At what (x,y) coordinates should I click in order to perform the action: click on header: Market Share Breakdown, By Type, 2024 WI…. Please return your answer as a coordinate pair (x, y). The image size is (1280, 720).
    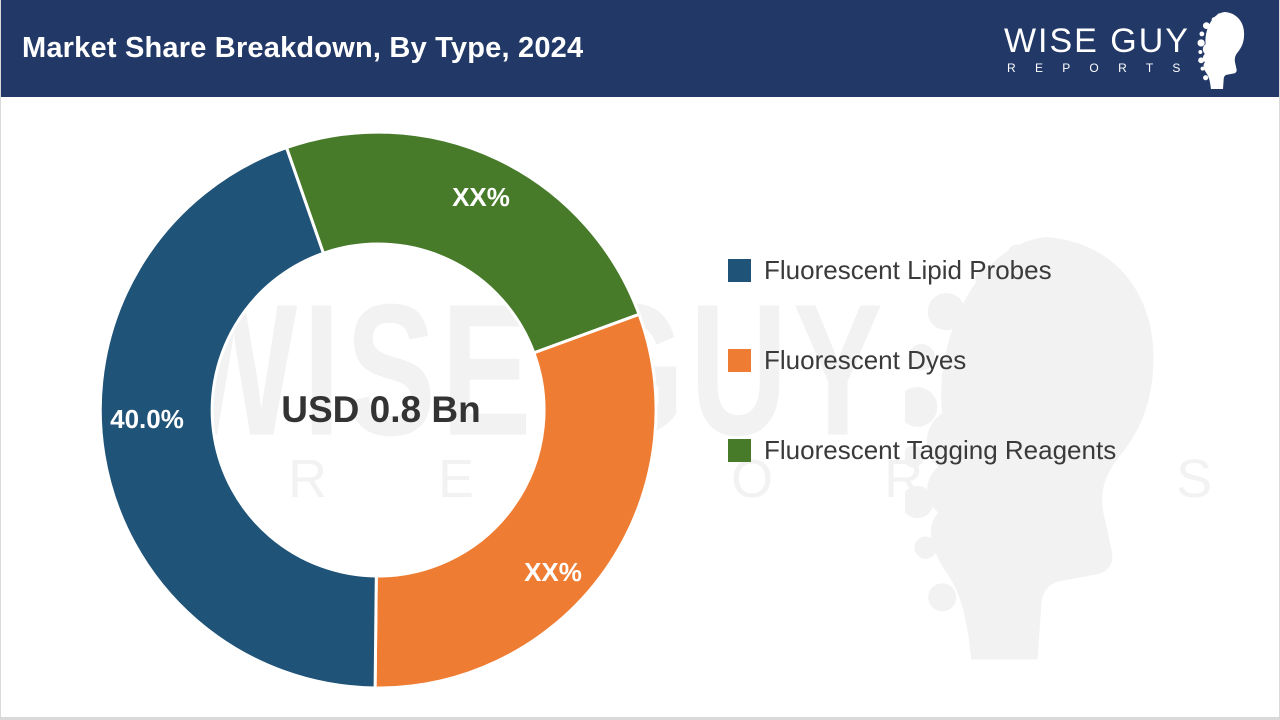
    Looking at the image, I should click on (640, 48).